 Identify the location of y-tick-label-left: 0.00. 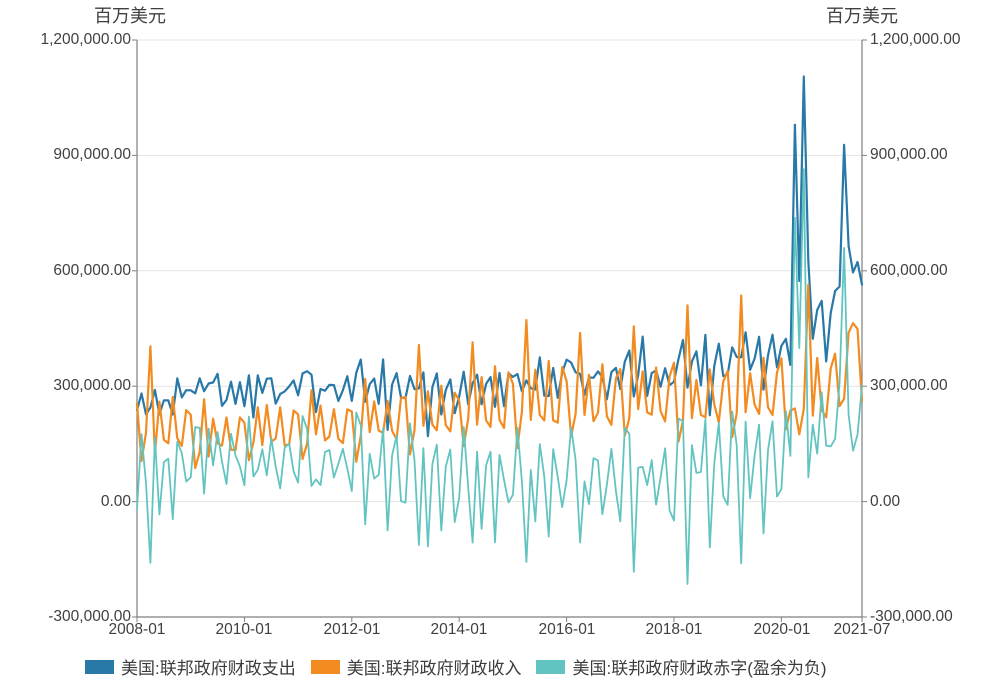
(115, 501).